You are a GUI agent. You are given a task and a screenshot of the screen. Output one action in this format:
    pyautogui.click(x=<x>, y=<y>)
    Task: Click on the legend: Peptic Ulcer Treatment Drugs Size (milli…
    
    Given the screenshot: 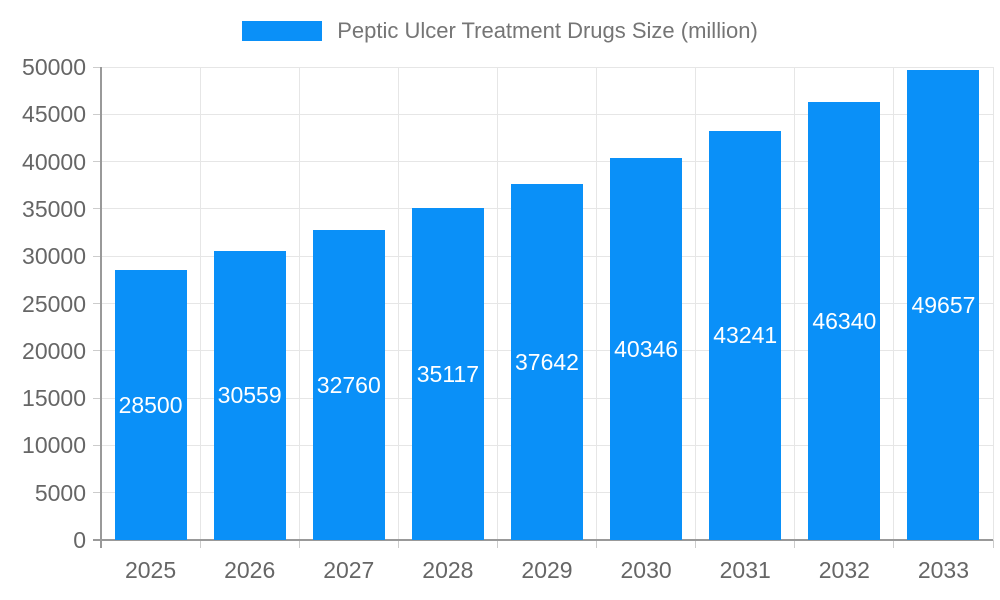 What is the action you would take?
    pyautogui.click(x=500, y=31)
    